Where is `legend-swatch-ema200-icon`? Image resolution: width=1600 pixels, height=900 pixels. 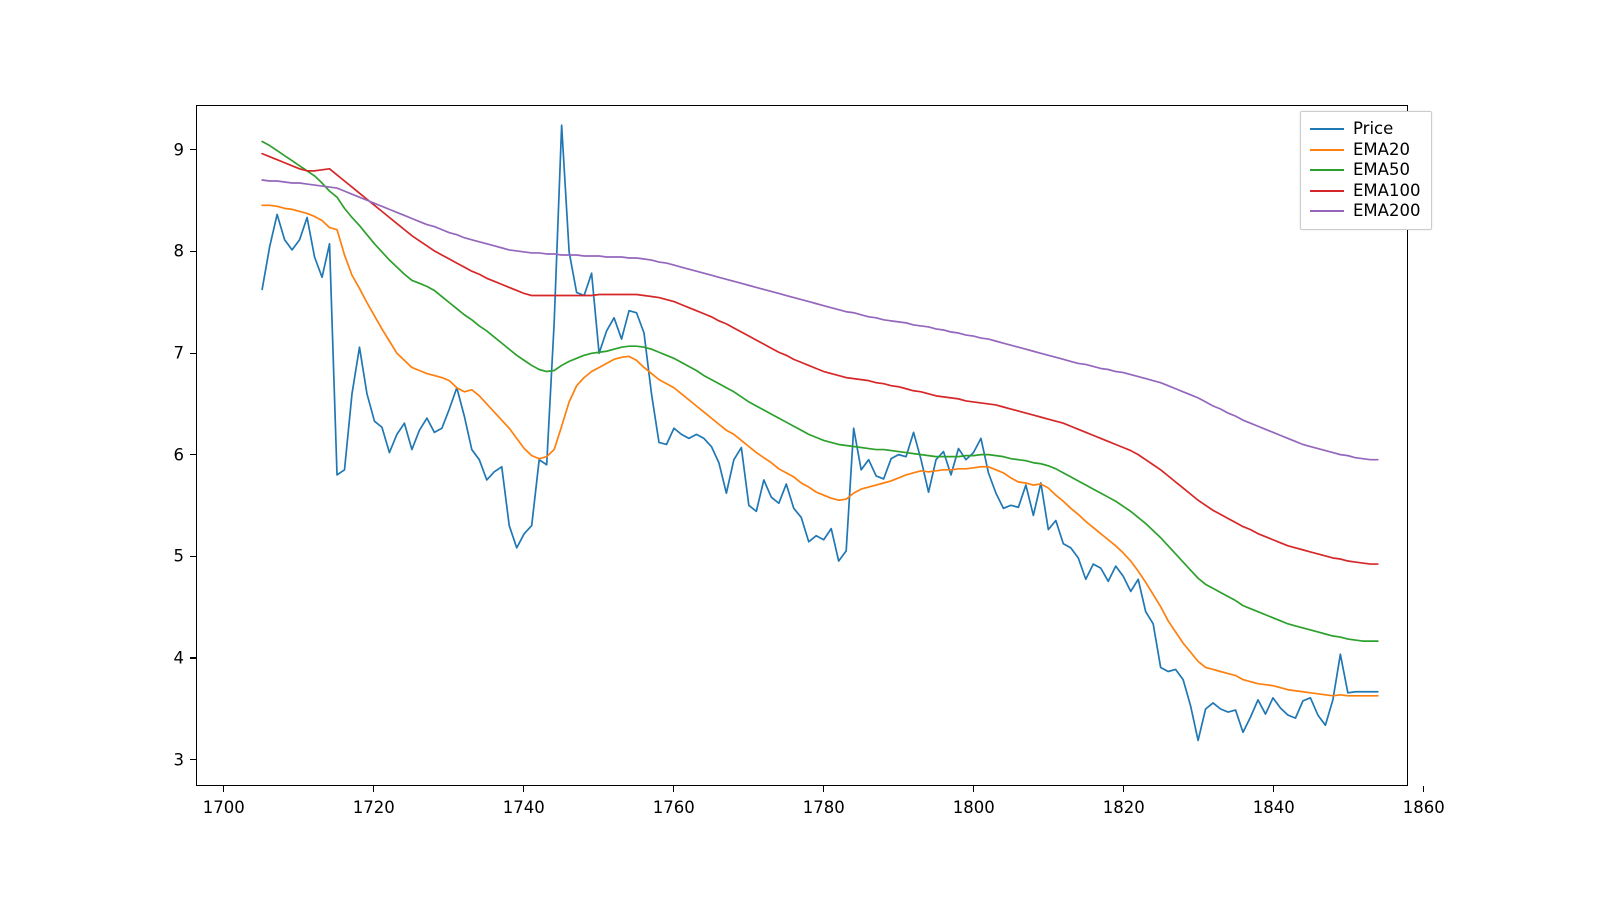 legend-swatch-ema200-icon is located at coordinates (1327, 211).